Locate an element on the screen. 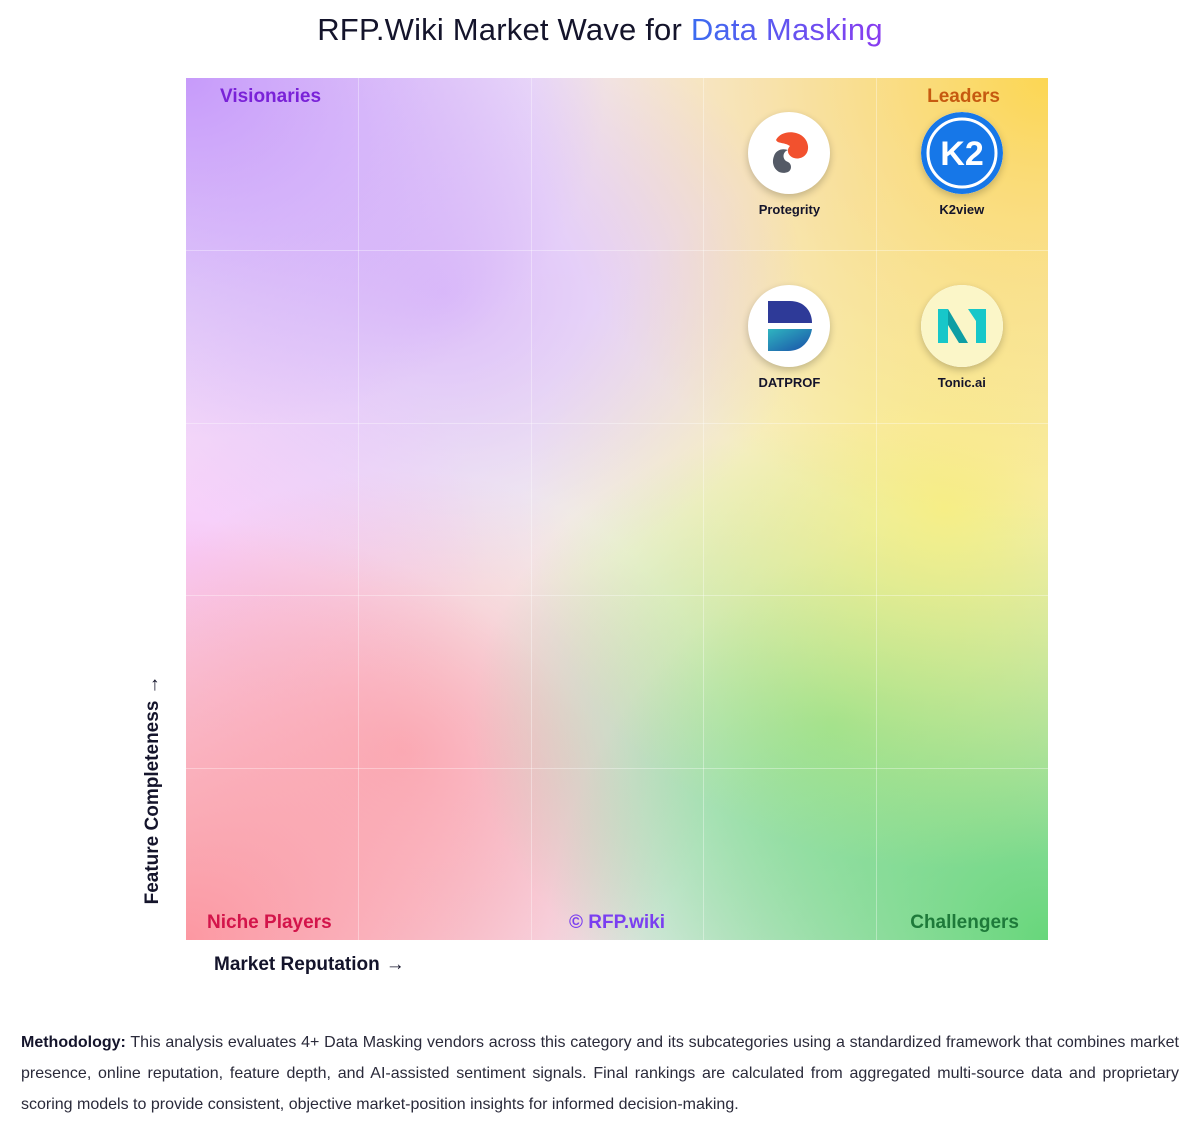 This screenshot has width=1200, height=1134. k2view-logo-icon: K2 is located at coordinates (961, 153).